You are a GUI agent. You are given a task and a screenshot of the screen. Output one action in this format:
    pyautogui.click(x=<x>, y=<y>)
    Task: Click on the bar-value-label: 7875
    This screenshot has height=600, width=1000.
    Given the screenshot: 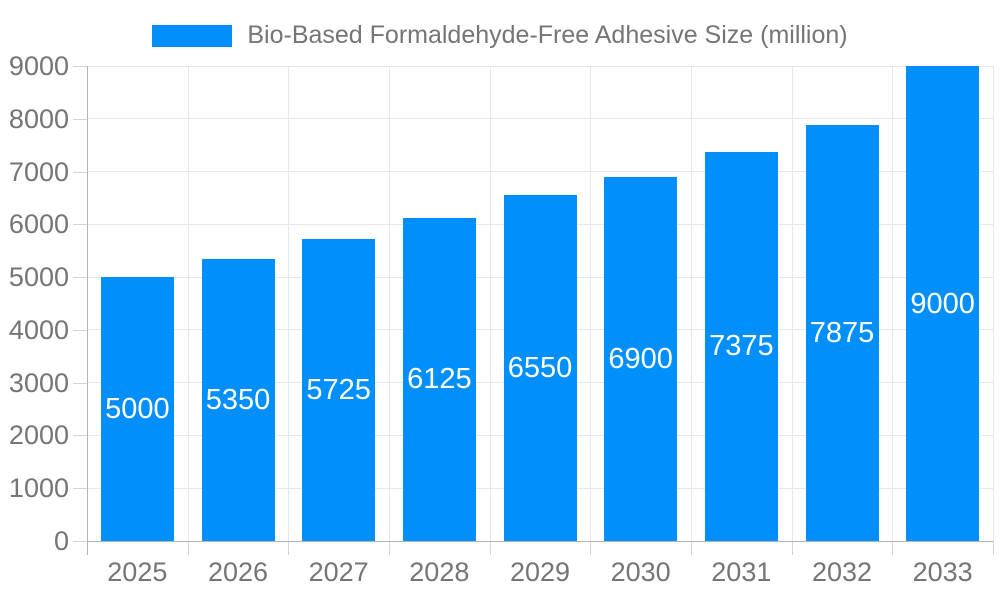 What is the action you would take?
    pyautogui.click(x=842, y=333)
    